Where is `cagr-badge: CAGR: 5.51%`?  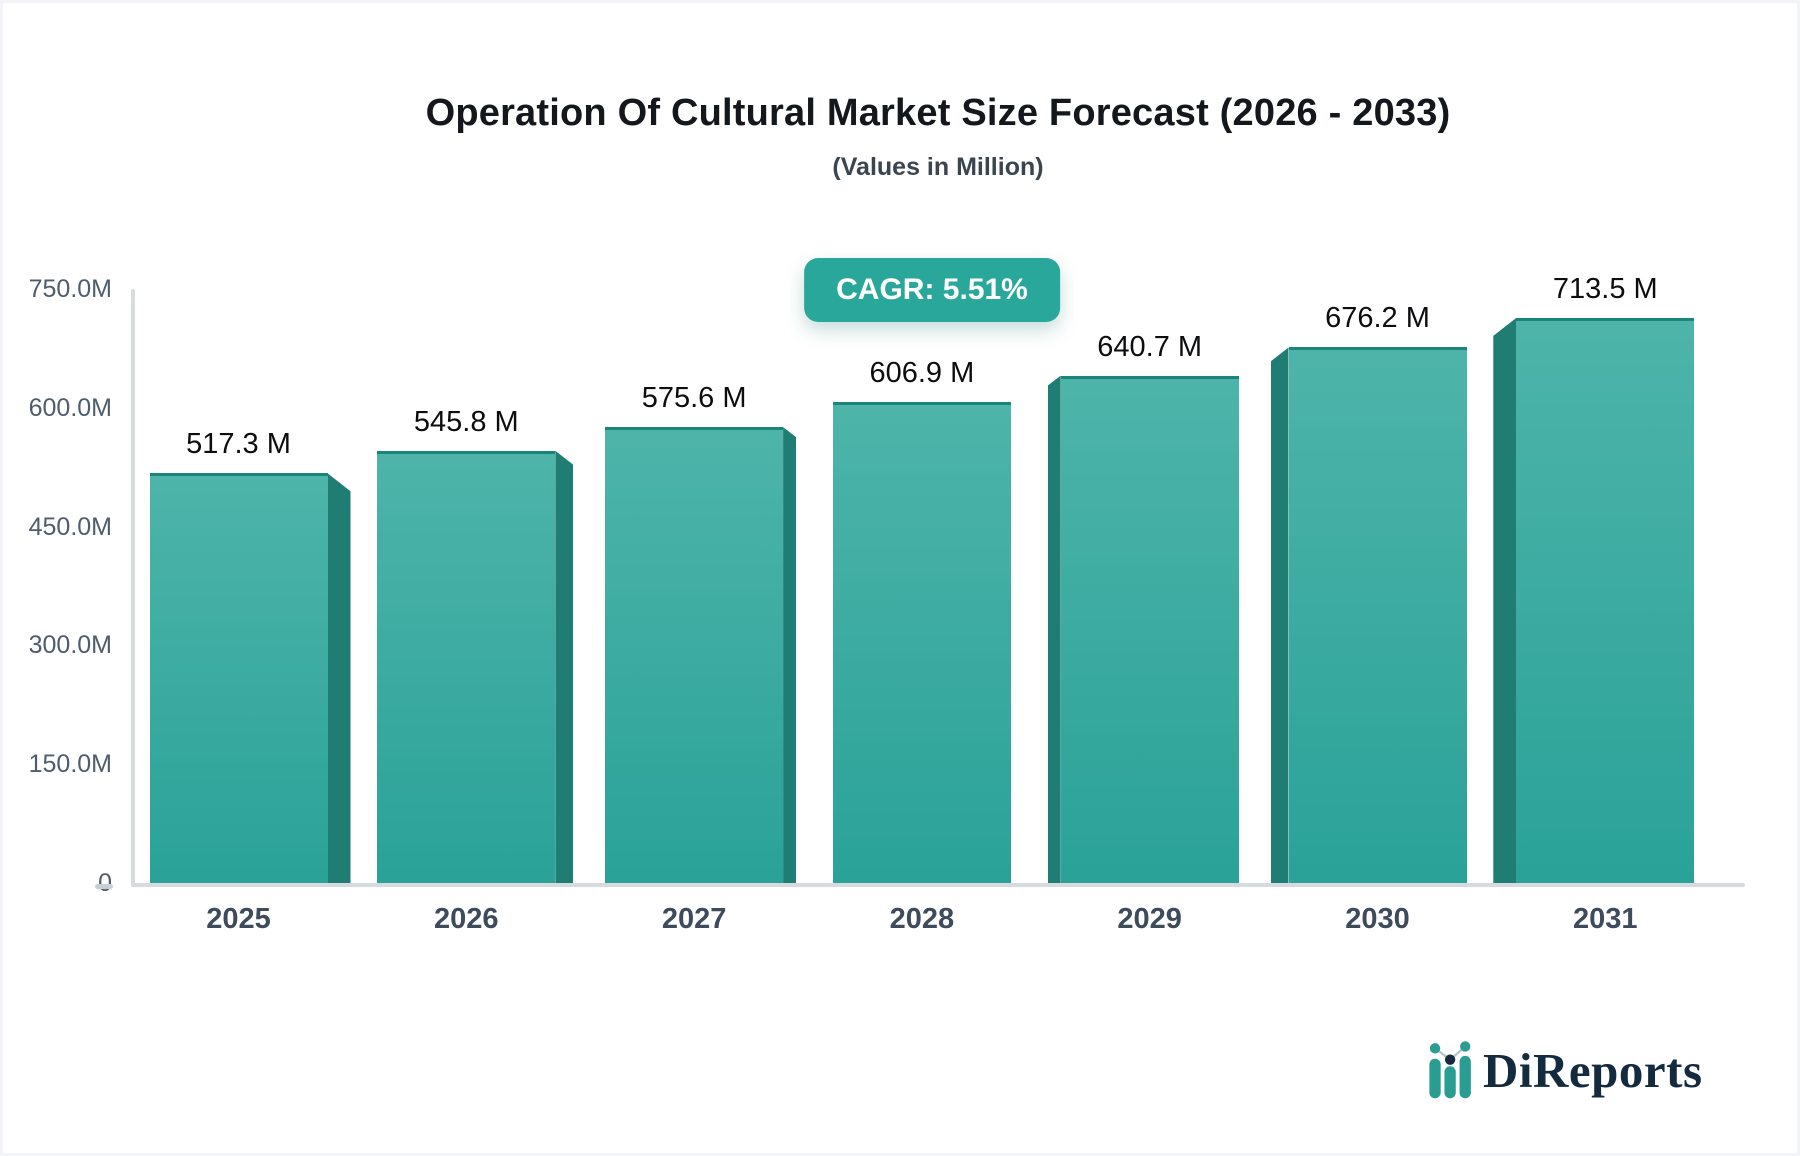 cagr-badge: CAGR: 5.51% is located at coordinates (932, 290).